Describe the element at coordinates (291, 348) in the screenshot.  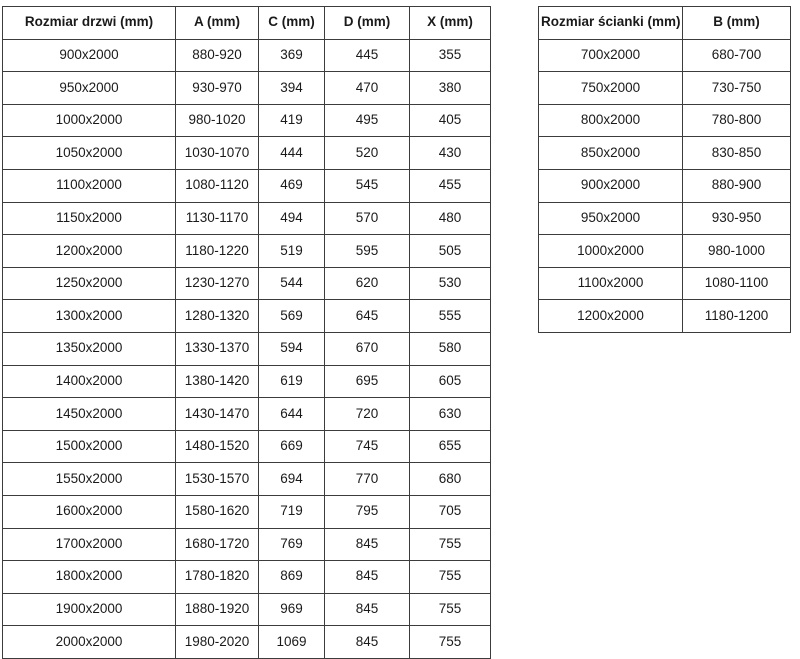
I see `cell-c: 594` at that location.